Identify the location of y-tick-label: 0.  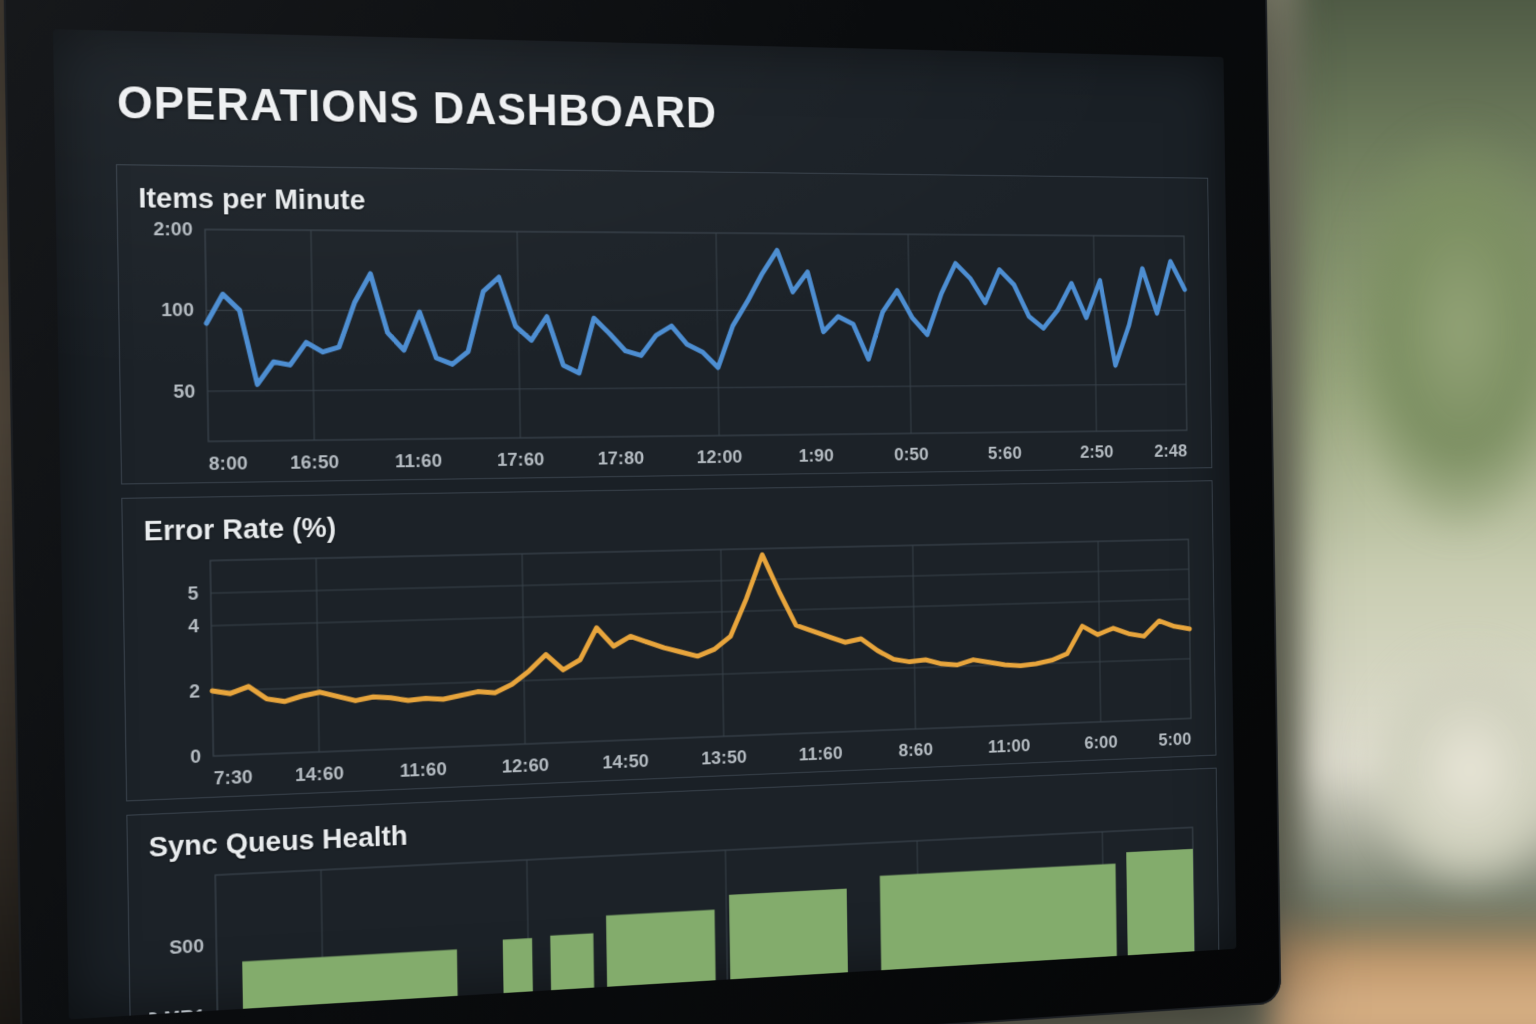
(195, 758).